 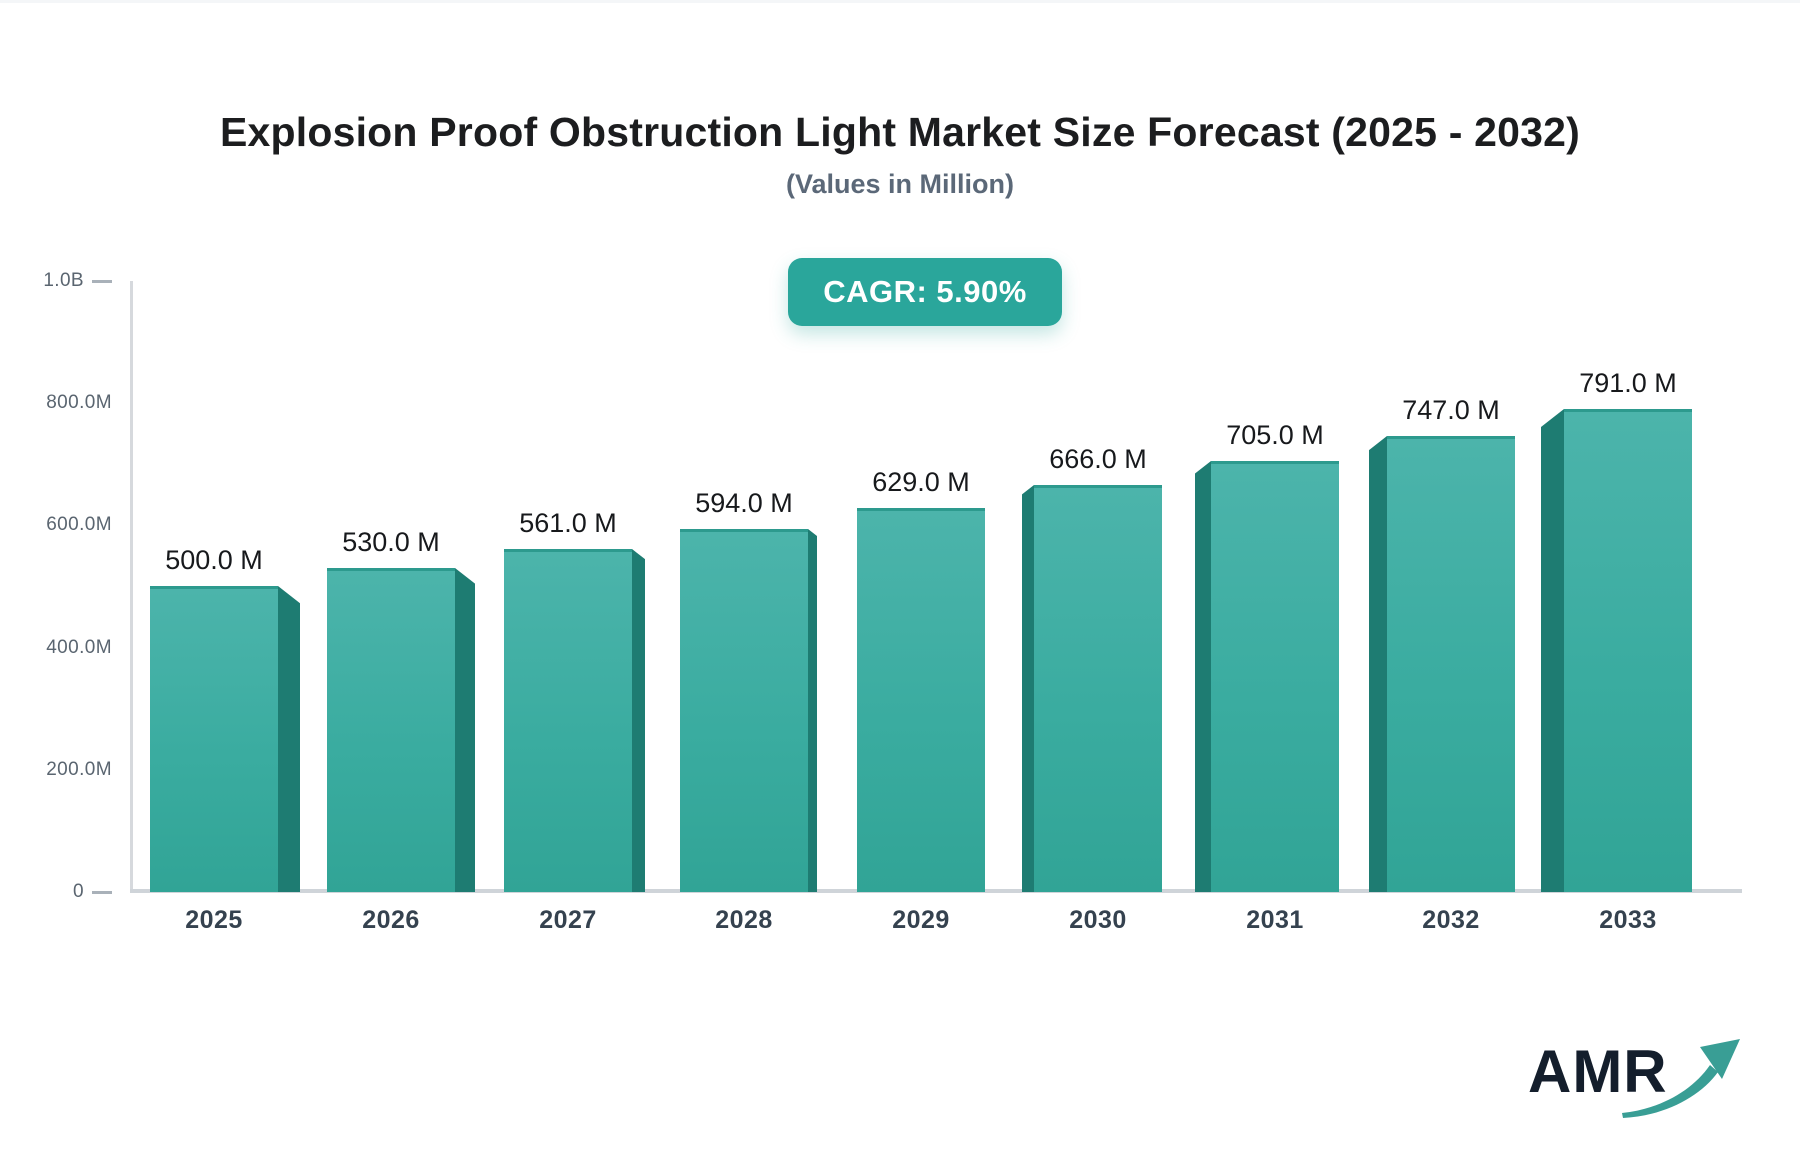 I want to click on bar-value-label: 500.0 M, so click(x=214, y=560).